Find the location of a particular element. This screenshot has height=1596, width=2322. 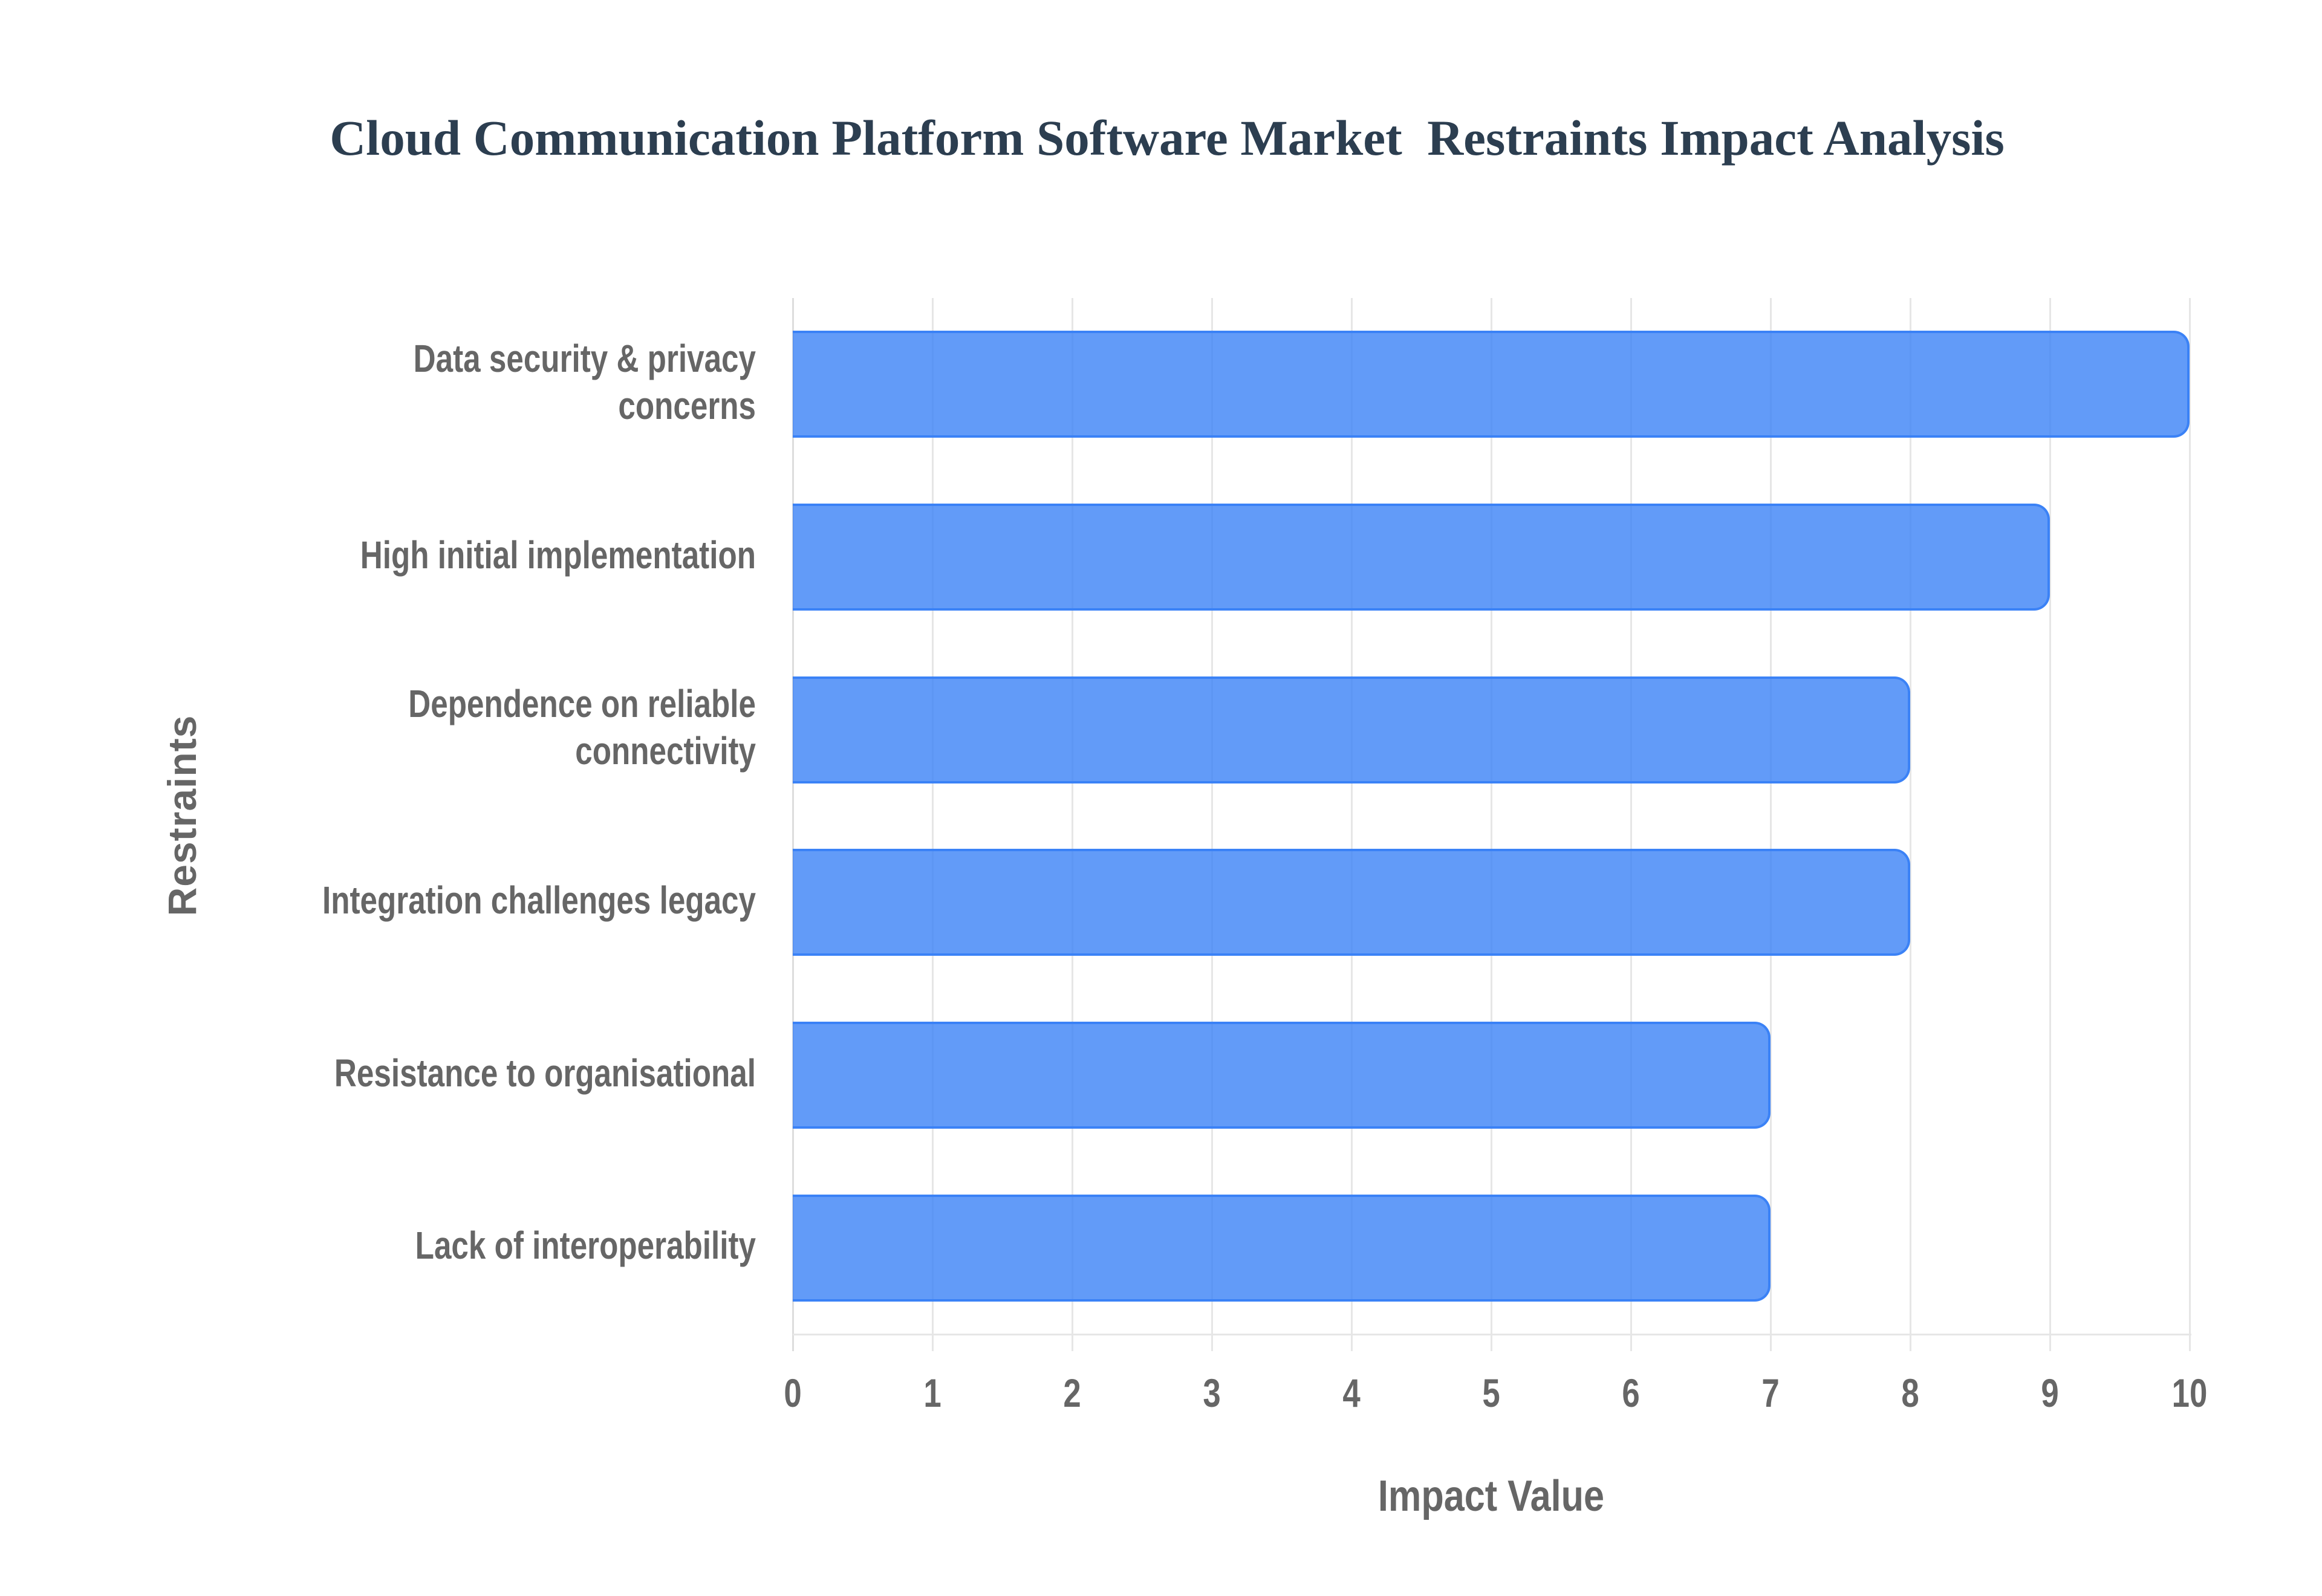

category-label-line: Dependence on reliable is located at coordinates (582, 704).